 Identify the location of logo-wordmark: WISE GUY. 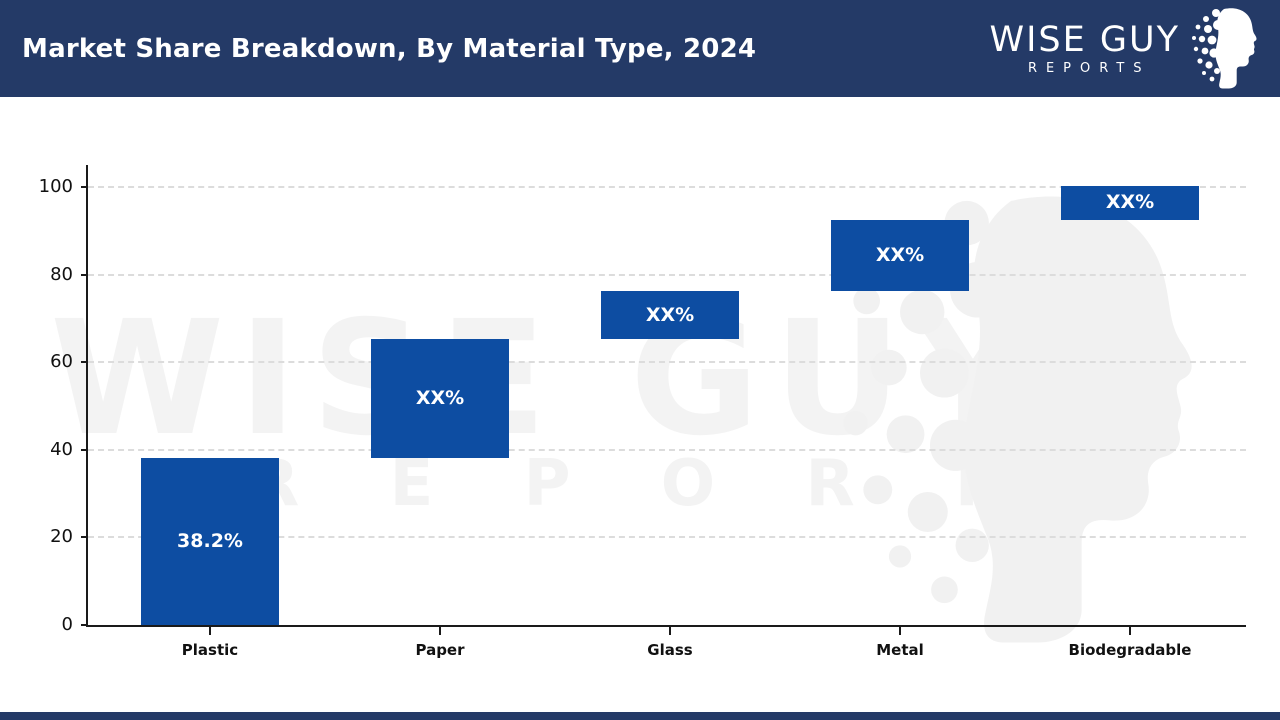
(1084, 39).